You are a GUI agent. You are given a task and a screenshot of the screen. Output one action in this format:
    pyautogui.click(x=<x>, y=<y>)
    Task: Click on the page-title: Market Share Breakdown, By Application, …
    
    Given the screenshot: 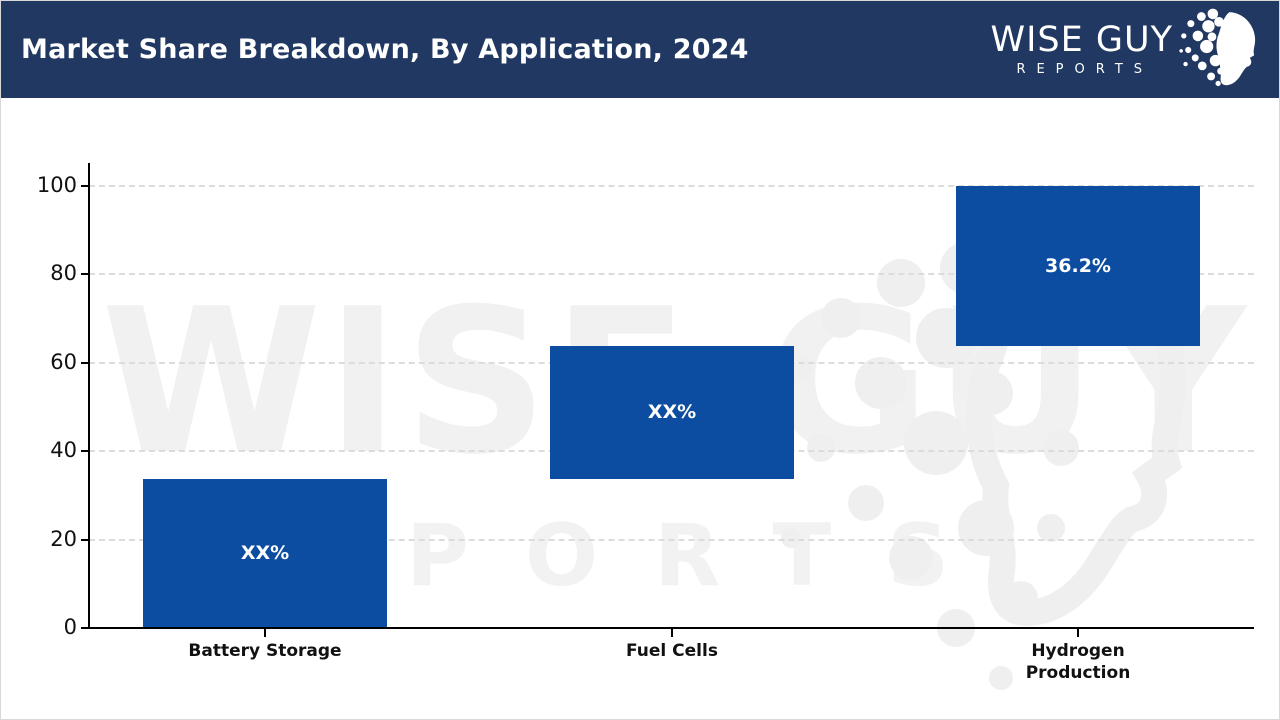 What is the action you would take?
    pyautogui.click(x=385, y=49)
    